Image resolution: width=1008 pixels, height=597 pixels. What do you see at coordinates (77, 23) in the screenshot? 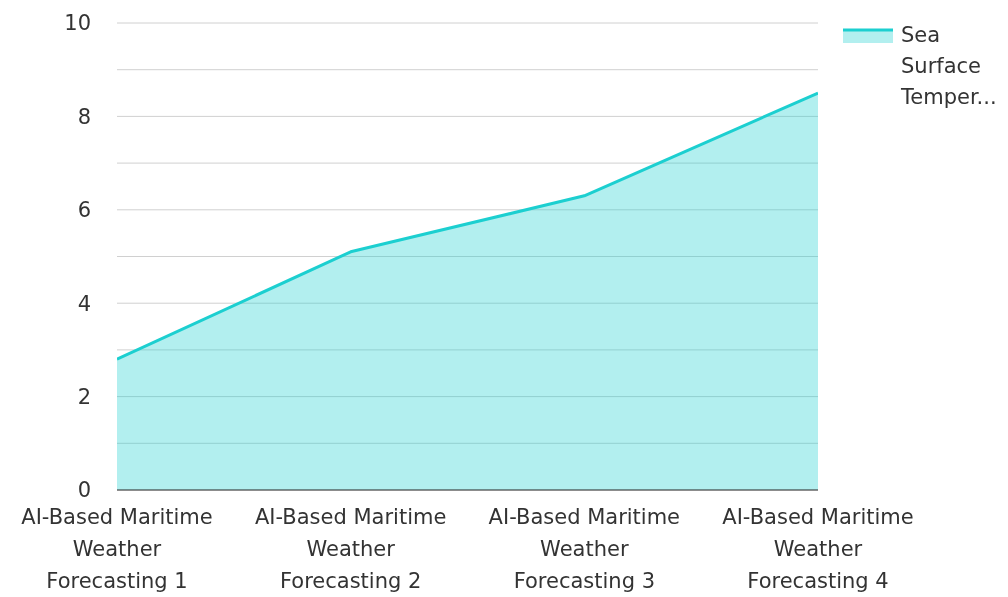
I see `y-tick-label: 10` at bounding box center [77, 23].